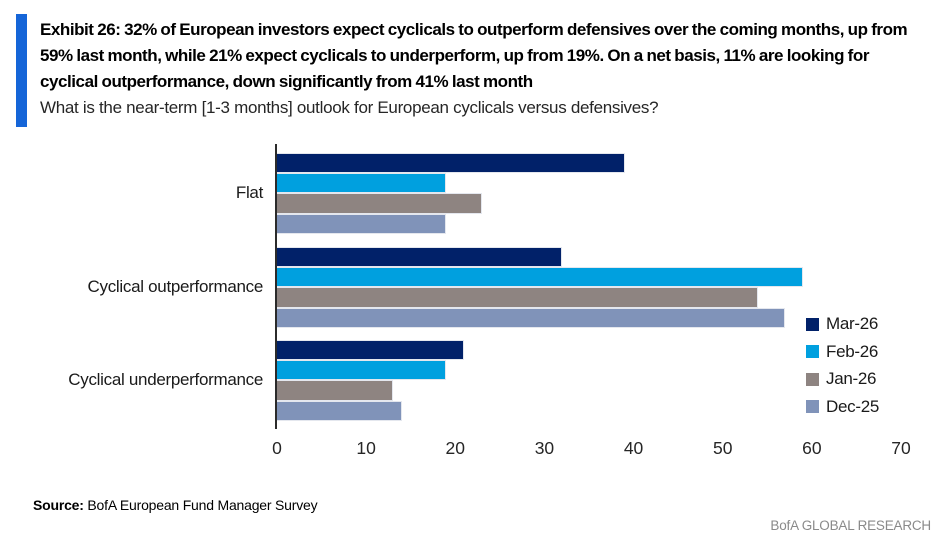 This screenshot has width=936, height=544. I want to click on bar-dec-25-cyclical-outperformance, so click(531, 317).